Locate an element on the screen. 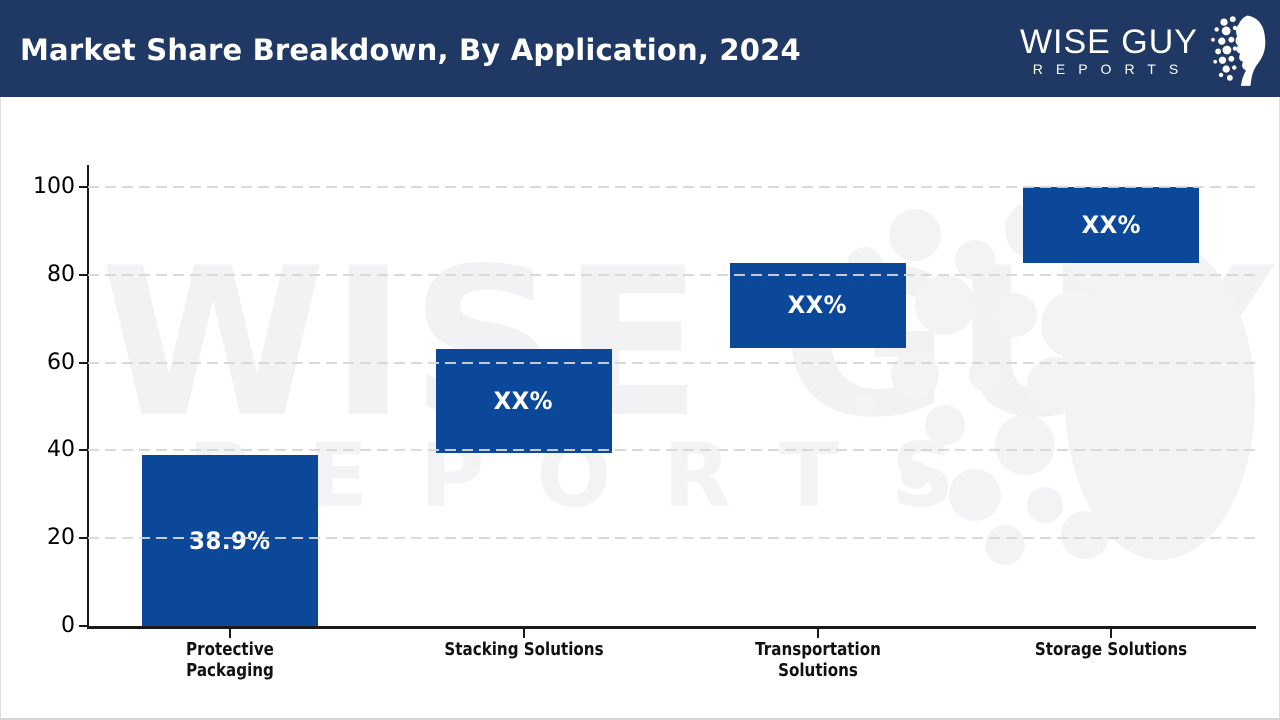  logo-subtext: REPORTS is located at coordinates (1112, 68).